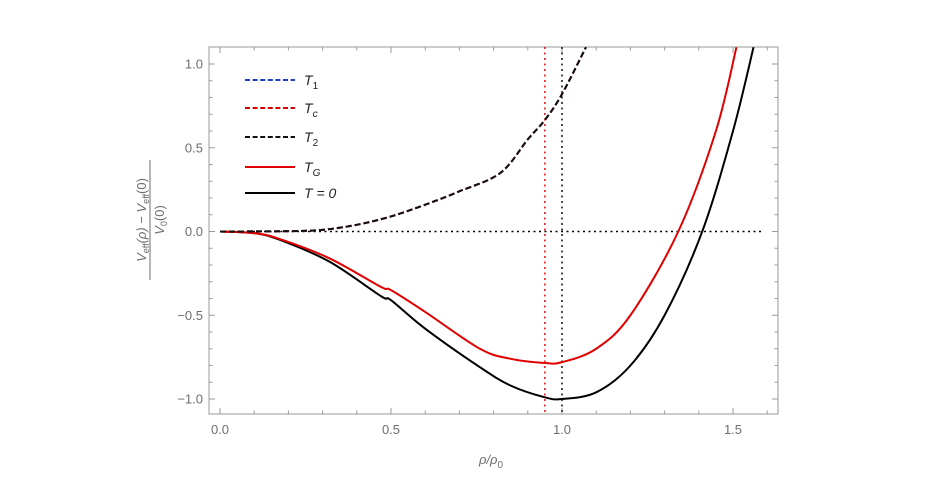 Image resolution: width=926 pixels, height=495 pixels. I want to click on legend-label-main: T = 0, so click(320, 193).